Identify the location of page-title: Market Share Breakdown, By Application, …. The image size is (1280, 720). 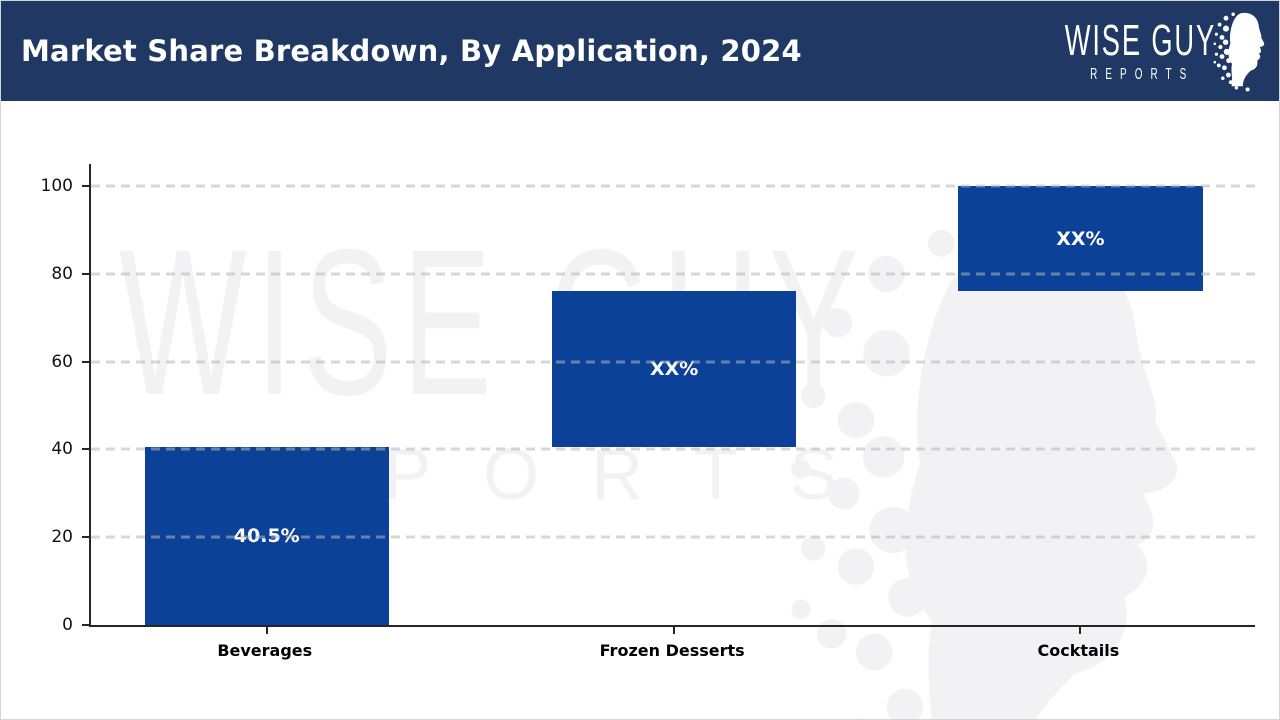
(411, 51).